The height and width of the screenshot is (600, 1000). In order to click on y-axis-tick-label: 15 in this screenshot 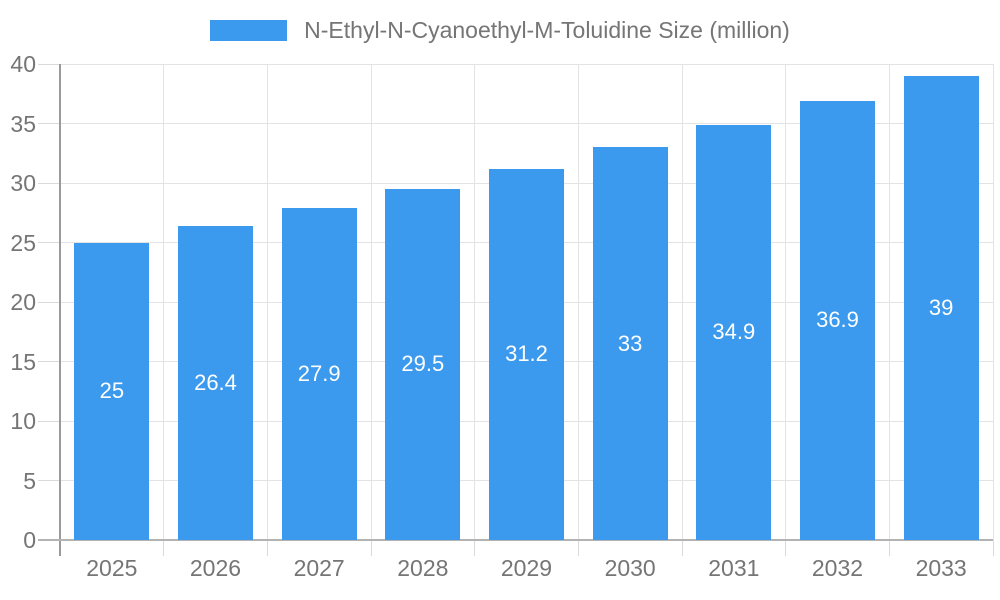, I will do `click(23, 361)`.